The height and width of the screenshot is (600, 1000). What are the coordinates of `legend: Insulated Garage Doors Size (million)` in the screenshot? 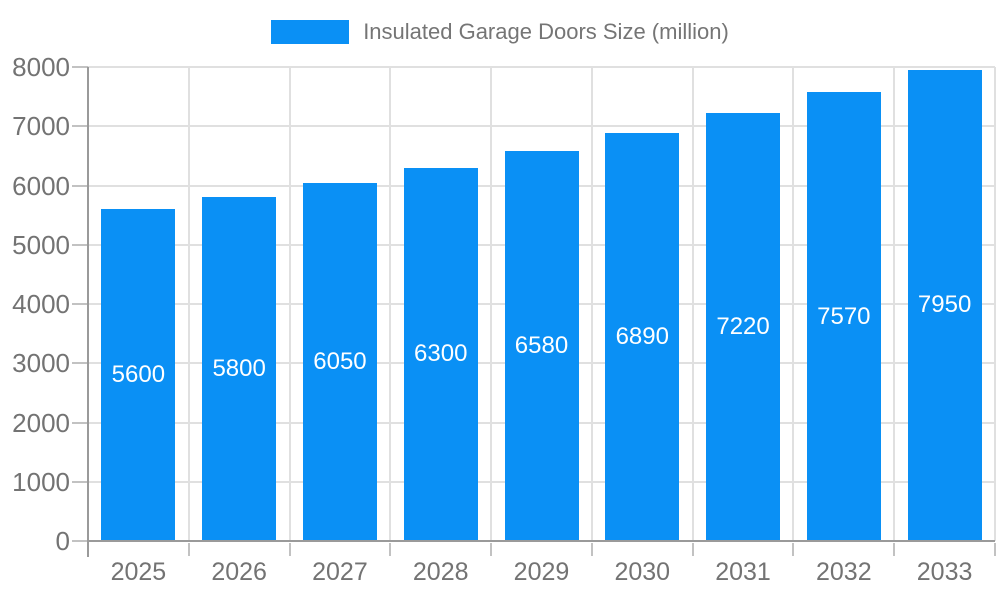 It's located at (500, 32).